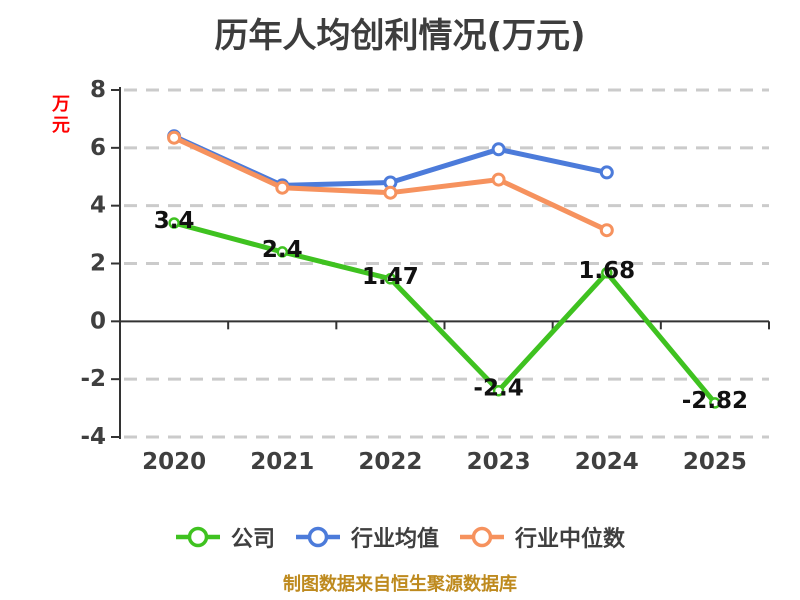 Image resolution: width=800 pixels, height=600 pixels. Describe the element at coordinates (98, 321) in the screenshot. I see `y-tick-label-0: 0` at that location.